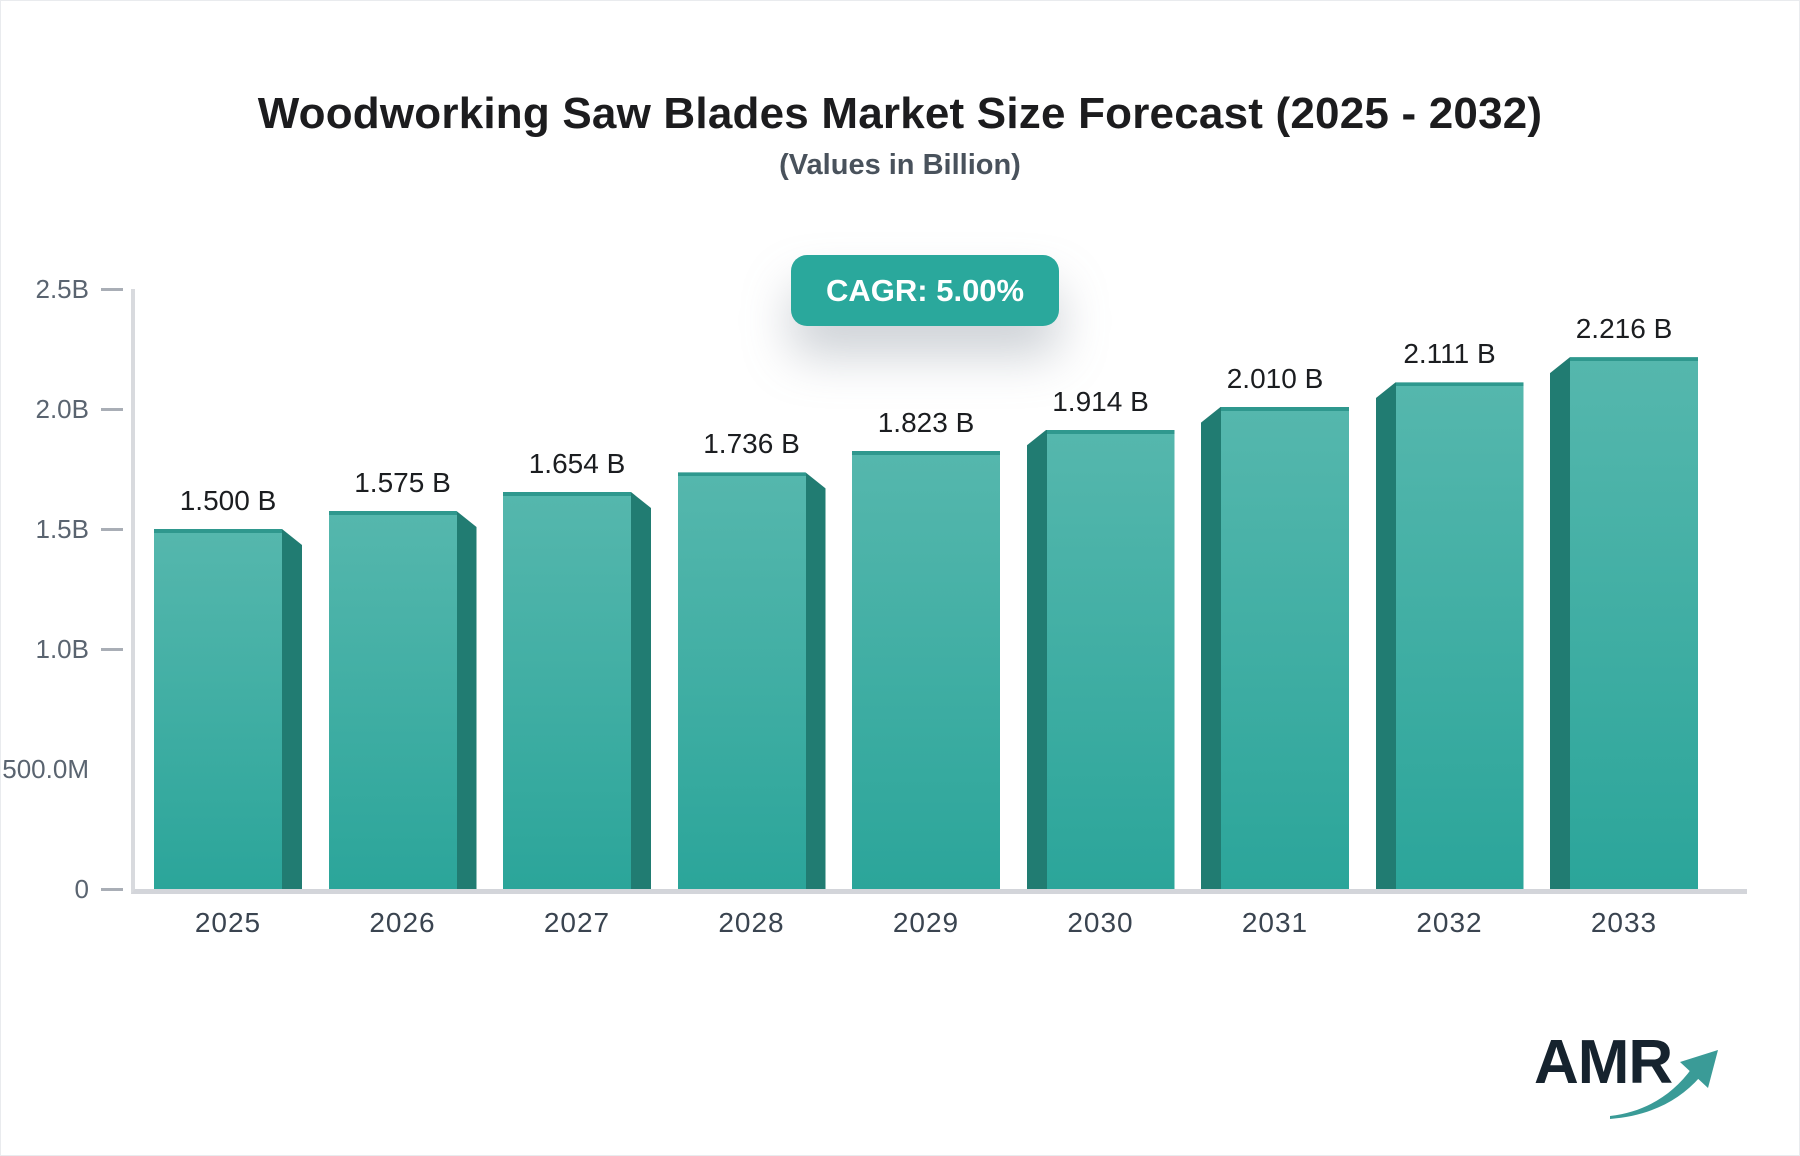 The width and height of the screenshot is (1800, 1156). What do you see at coordinates (1603, 1062) in the screenshot?
I see `amr-logo-text: AMR` at bounding box center [1603, 1062].